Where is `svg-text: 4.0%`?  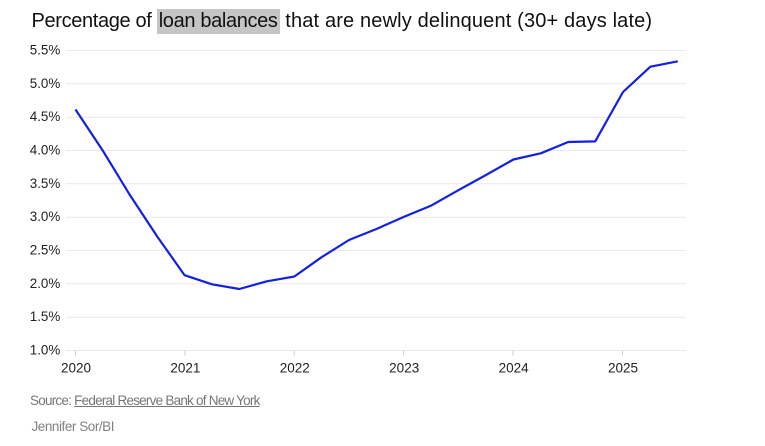 svg-text: 4.0% is located at coordinates (45, 150).